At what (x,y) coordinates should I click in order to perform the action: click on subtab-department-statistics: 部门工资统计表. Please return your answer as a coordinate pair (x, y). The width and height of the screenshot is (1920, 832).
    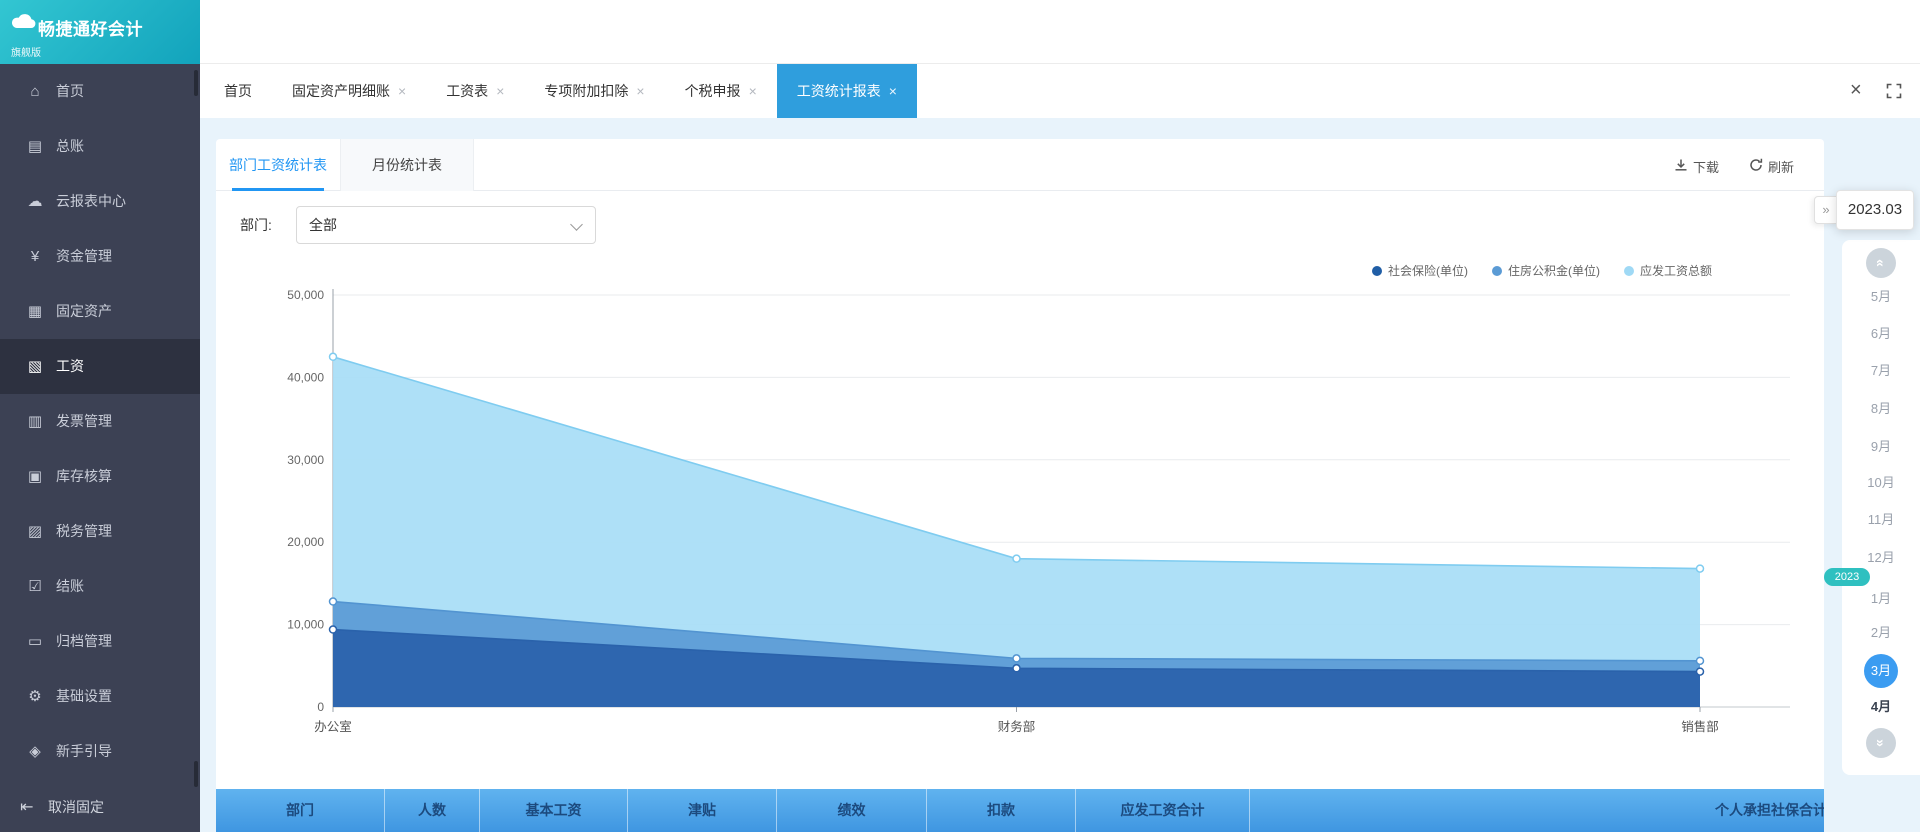
    Looking at the image, I should click on (278, 165).